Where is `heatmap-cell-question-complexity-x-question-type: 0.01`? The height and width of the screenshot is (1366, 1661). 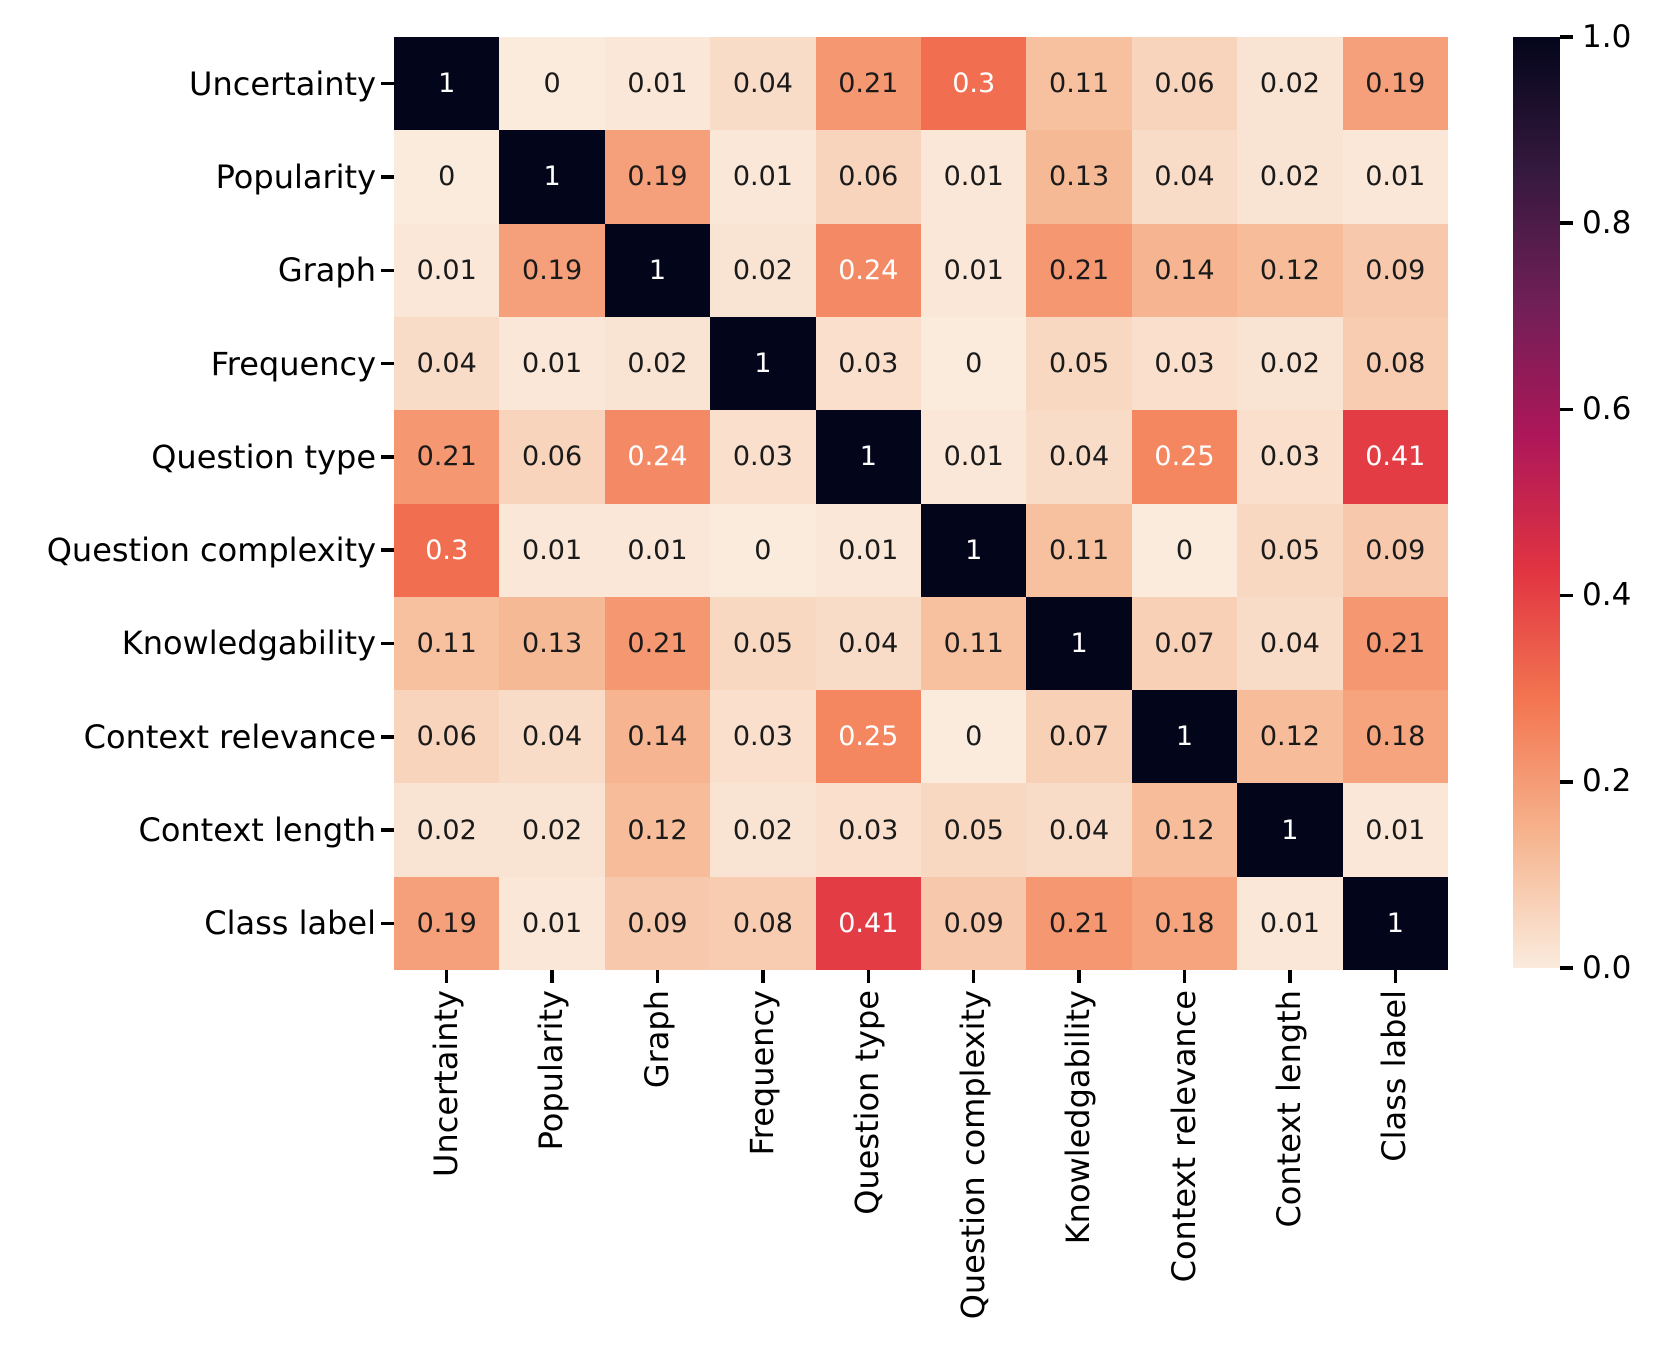 heatmap-cell-question-complexity-x-question-type: 0.01 is located at coordinates (868, 550).